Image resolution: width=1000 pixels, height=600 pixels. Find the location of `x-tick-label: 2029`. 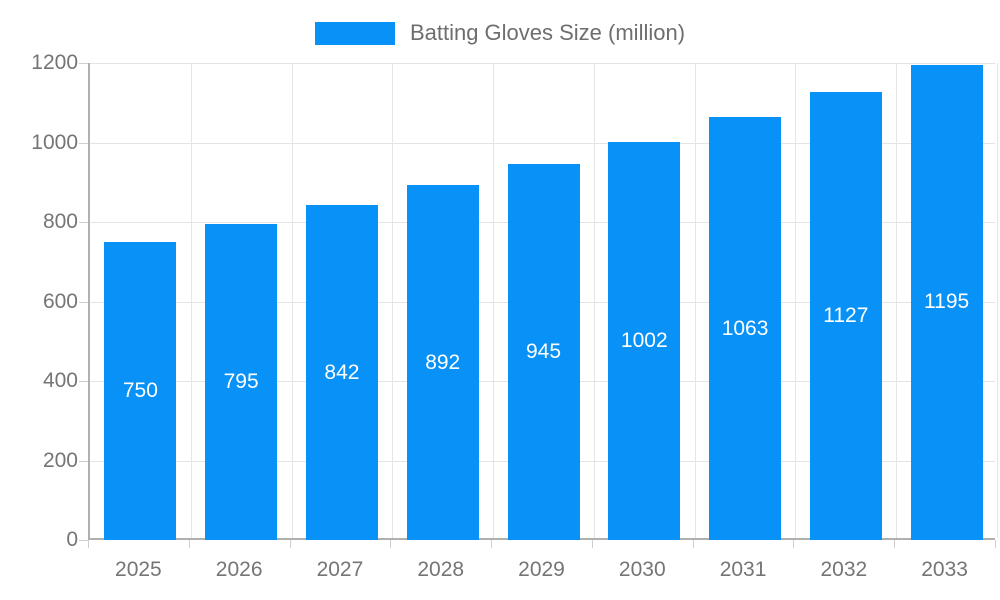

x-tick-label: 2029 is located at coordinates (541, 569).